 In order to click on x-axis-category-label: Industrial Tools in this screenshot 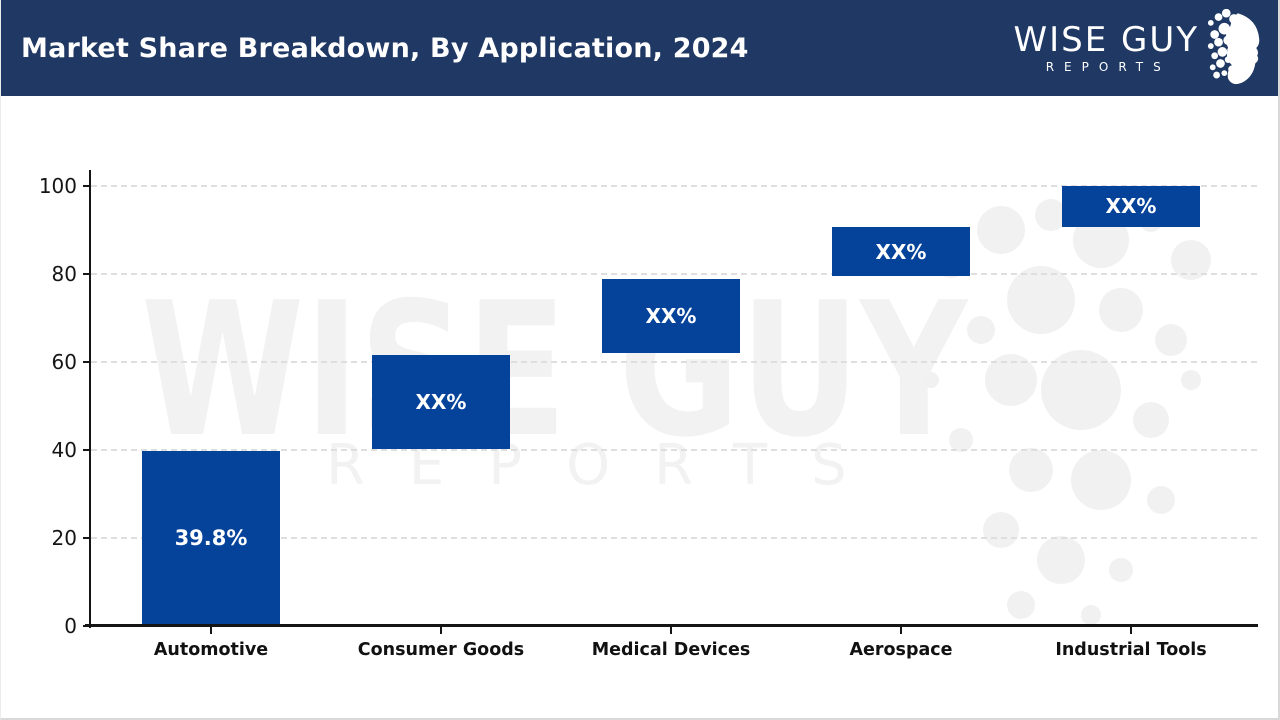, I will do `click(1131, 650)`.